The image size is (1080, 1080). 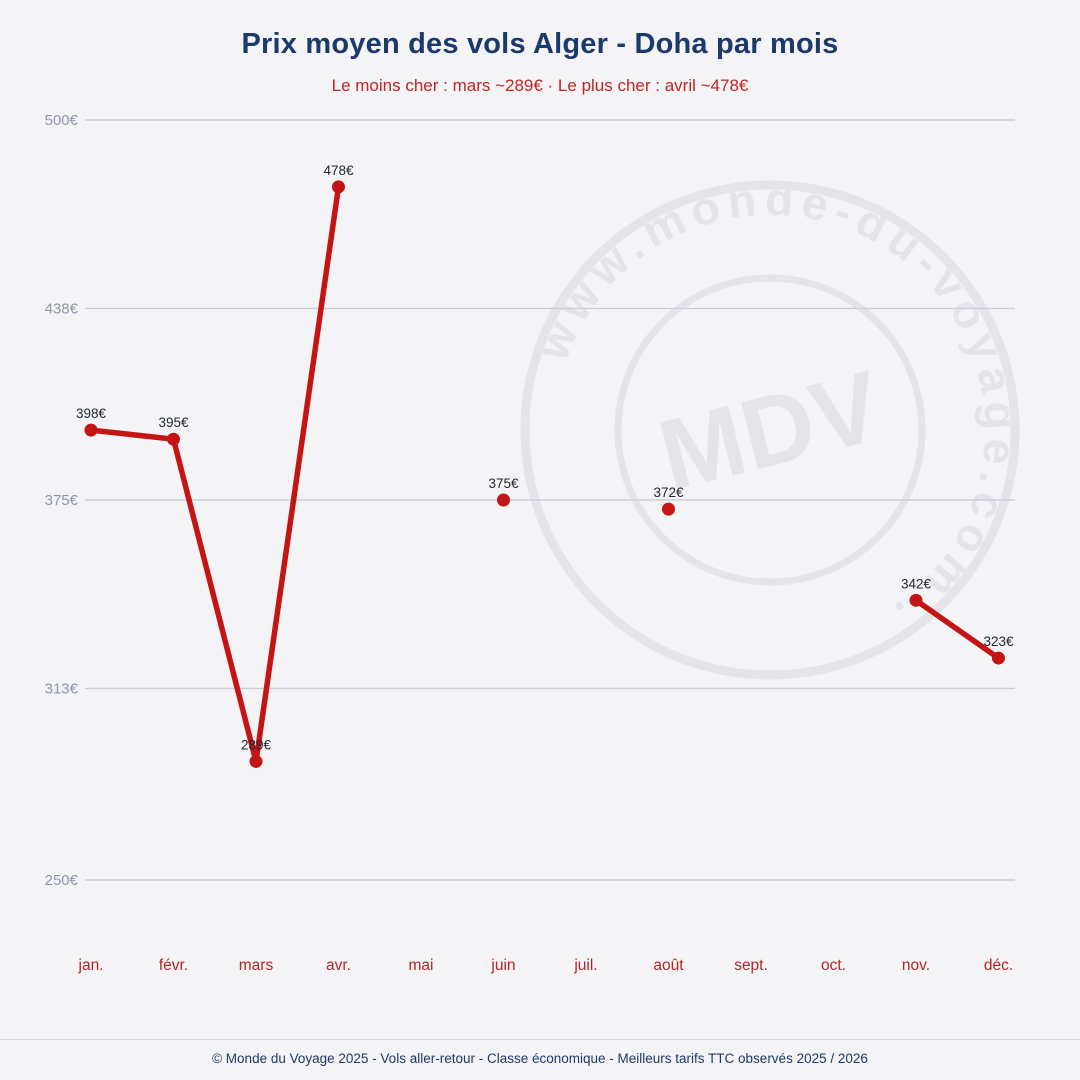 What do you see at coordinates (503, 483) in the screenshot?
I see `point-label: 375€` at bounding box center [503, 483].